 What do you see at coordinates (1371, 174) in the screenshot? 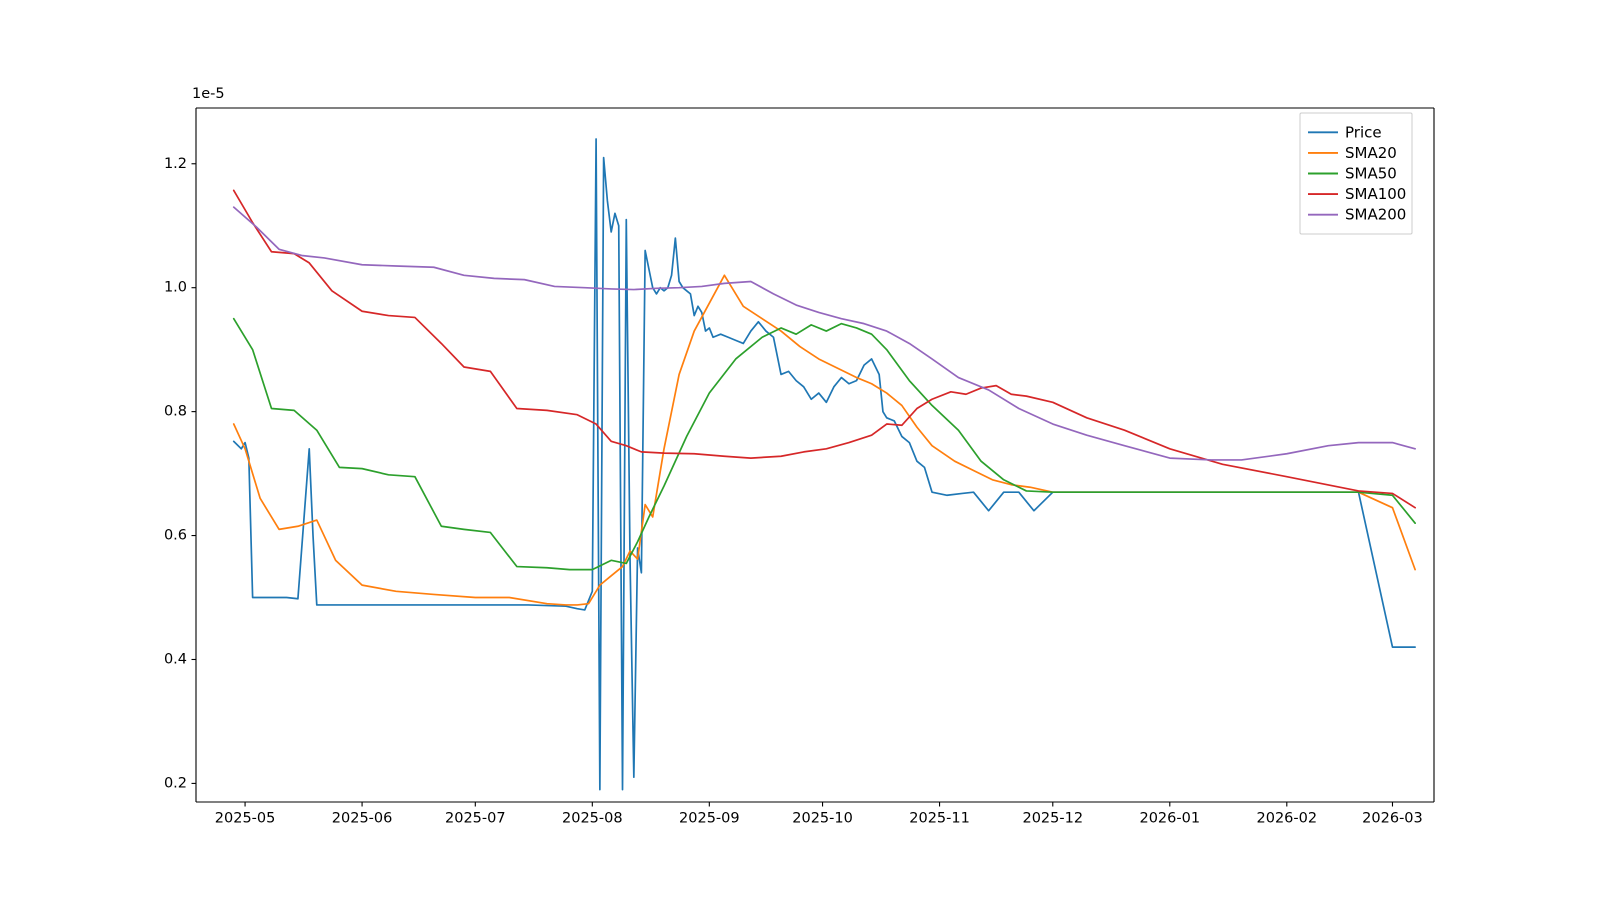
I see `legend-label-sma50: SMA50` at bounding box center [1371, 174].